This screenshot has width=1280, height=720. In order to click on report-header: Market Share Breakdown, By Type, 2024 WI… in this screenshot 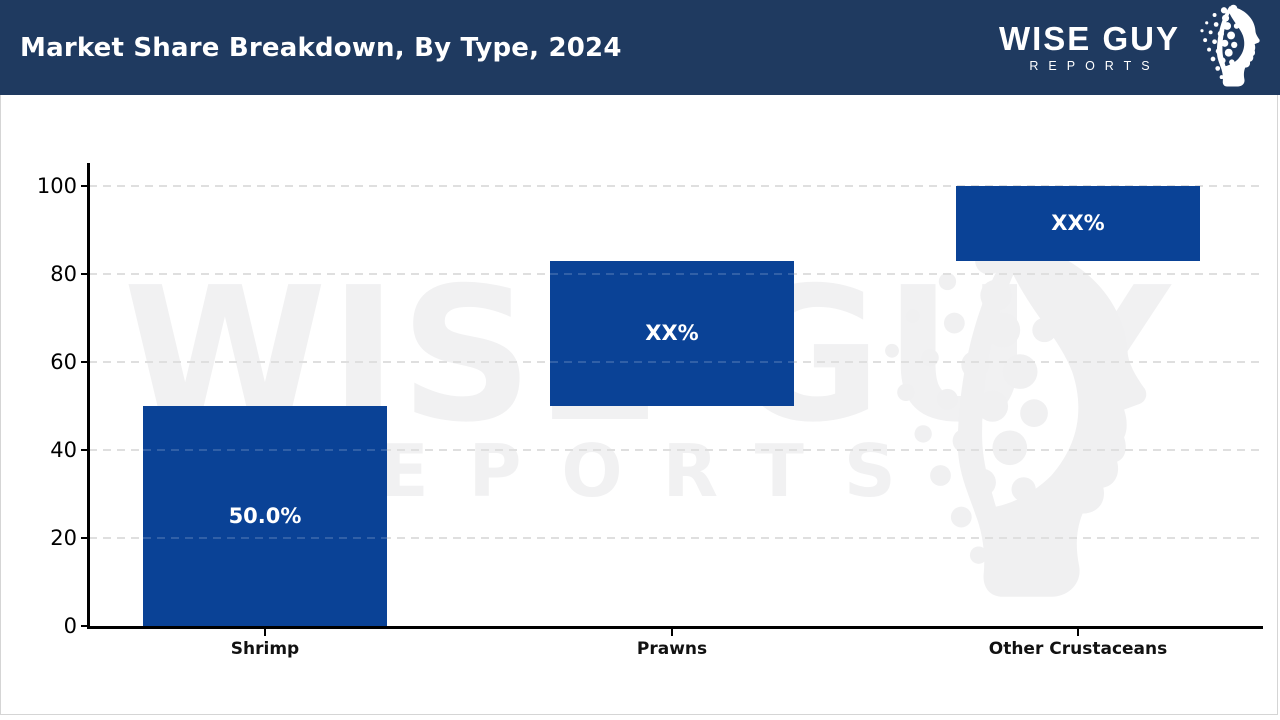, I will do `click(640, 47)`.